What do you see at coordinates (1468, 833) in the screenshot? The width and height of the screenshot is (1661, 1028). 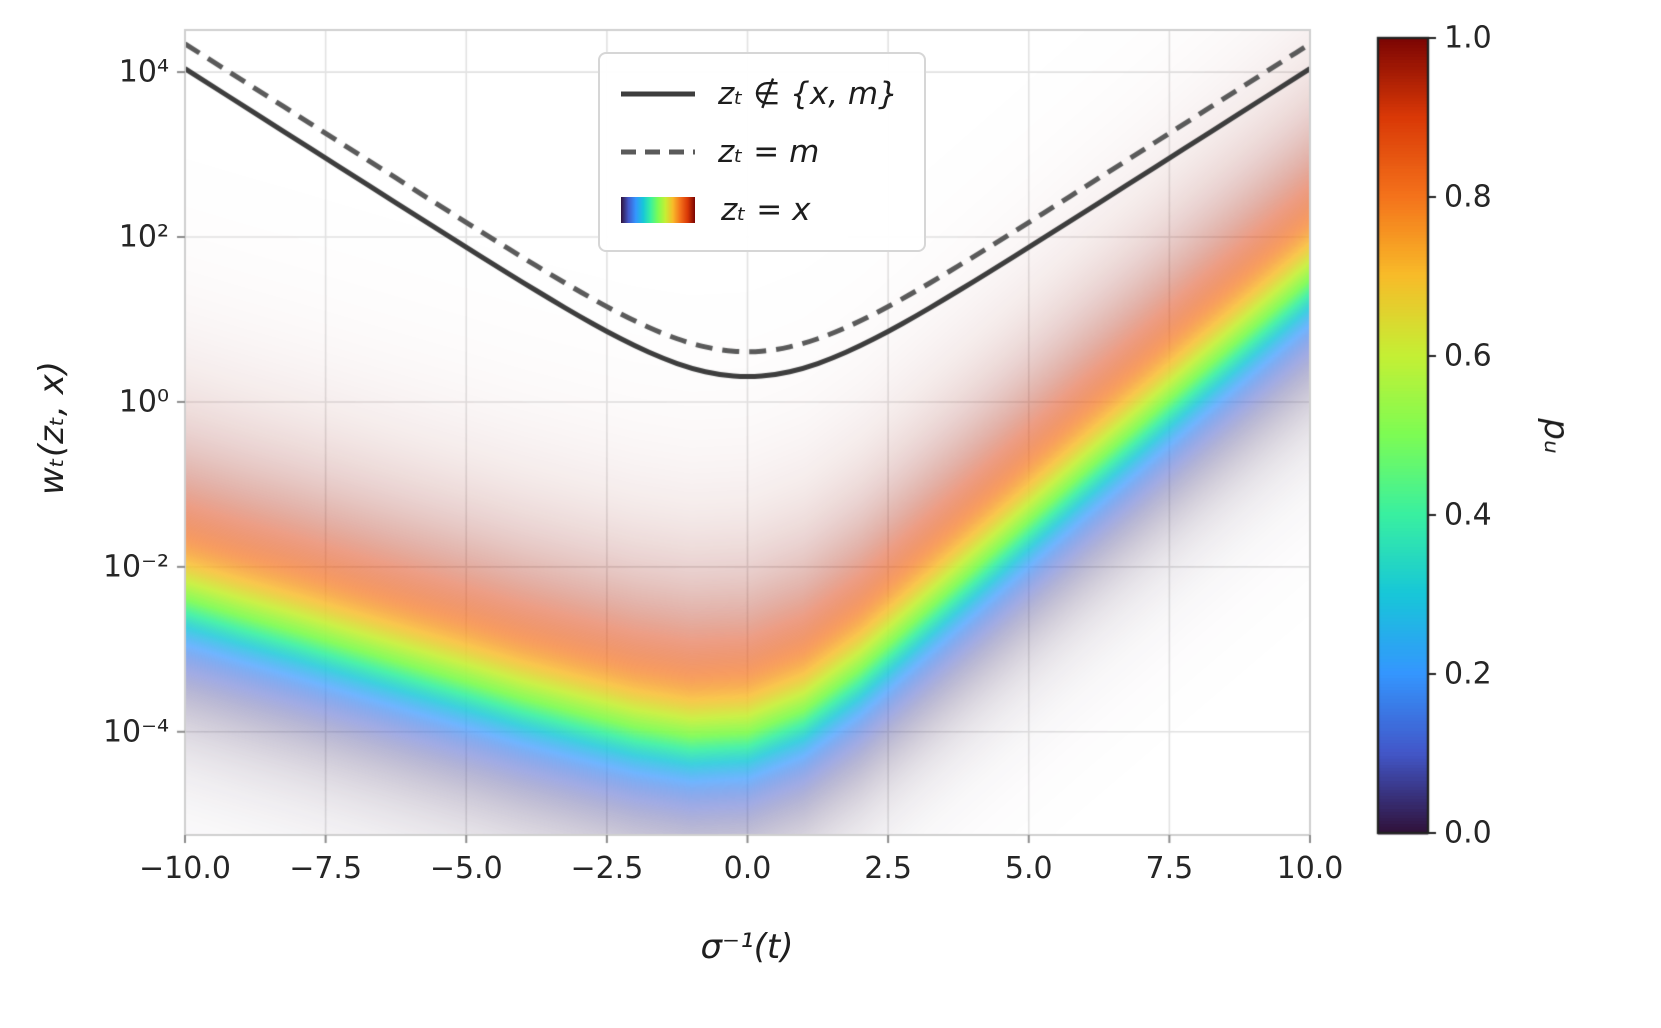 I see `colorbar-tick-label: 0.0` at bounding box center [1468, 833].